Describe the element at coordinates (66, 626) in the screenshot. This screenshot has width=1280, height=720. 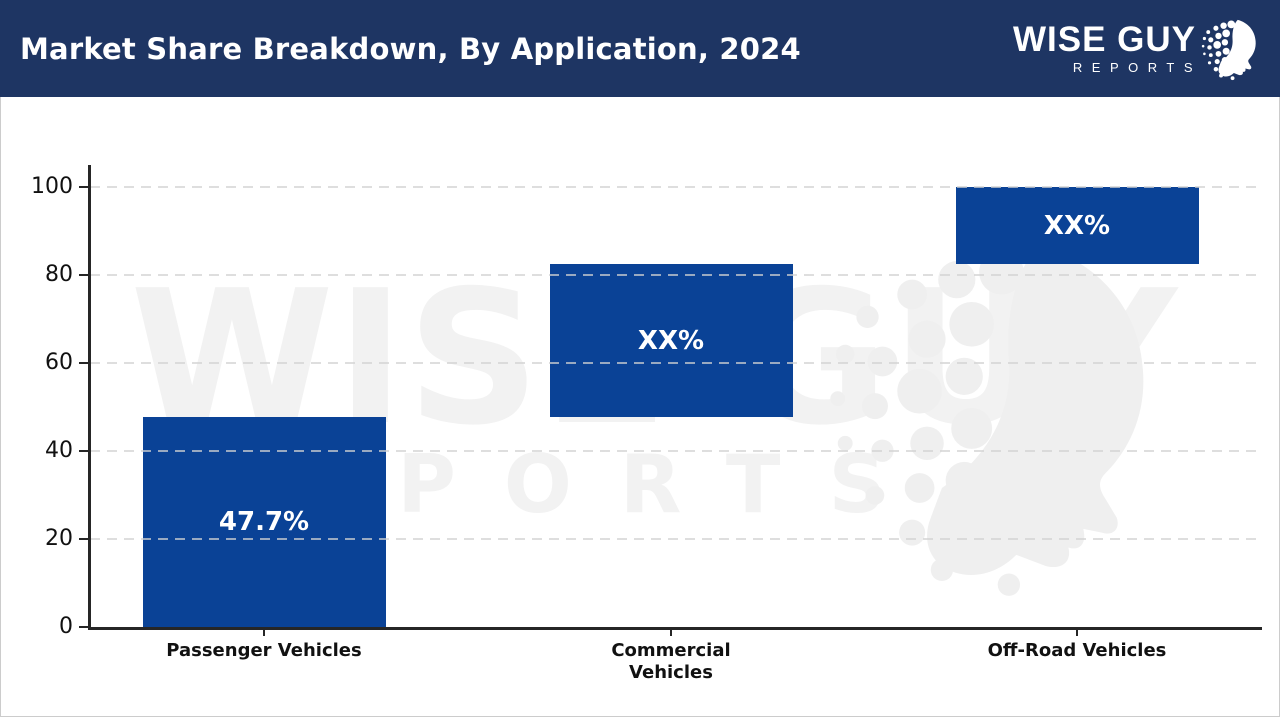
I see `y-tick-label: 0` at that location.